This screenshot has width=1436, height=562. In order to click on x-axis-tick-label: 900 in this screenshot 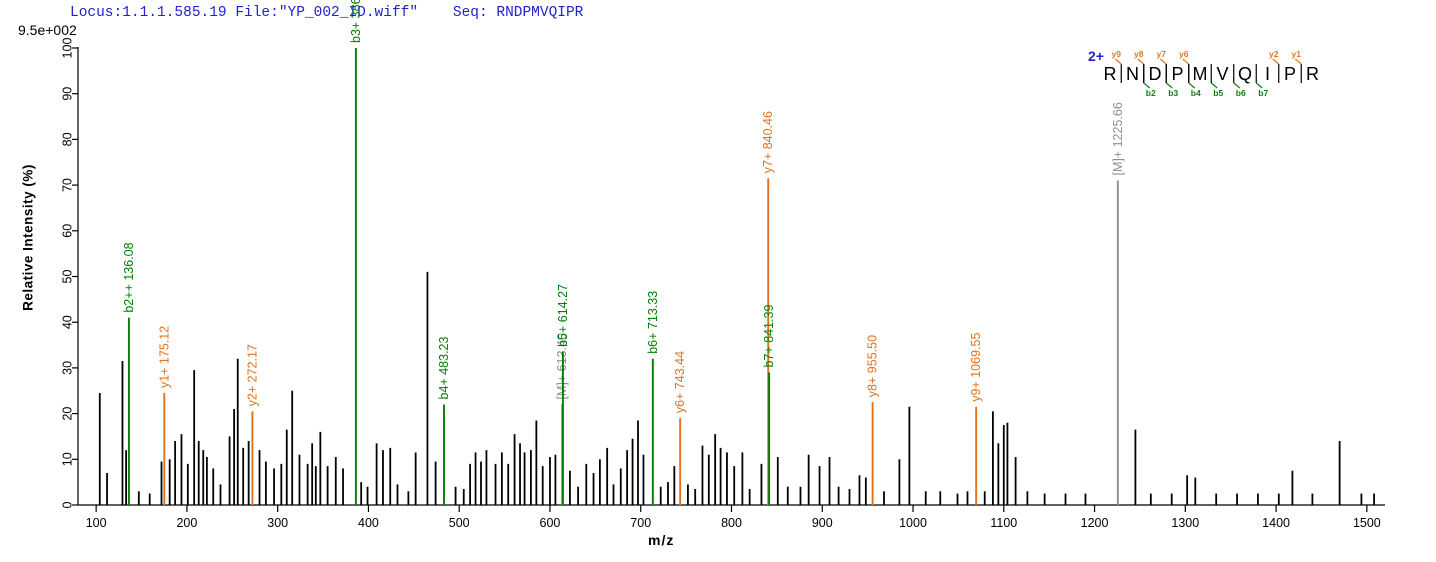, I will do `click(822, 523)`.